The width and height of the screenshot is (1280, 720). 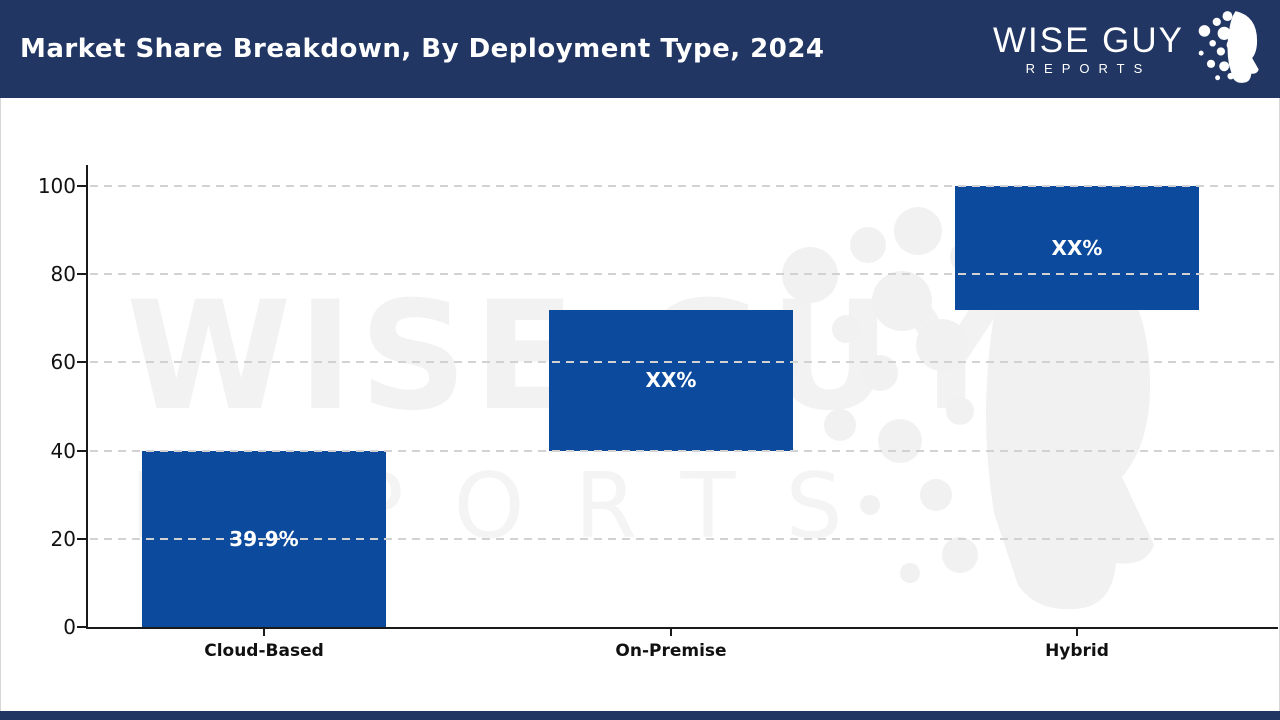 I want to click on y-axis-line, so click(x=87, y=397).